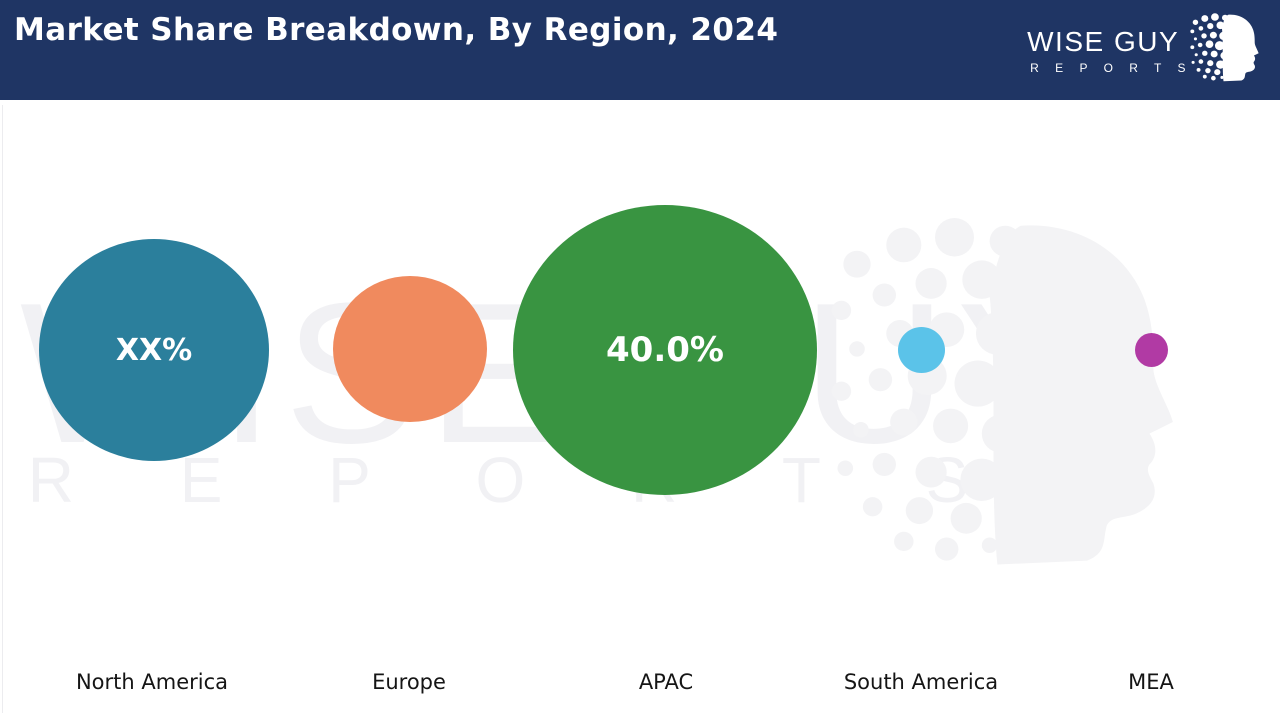  What do you see at coordinates (921, 682) in the screenshot?
I see `category-label-south-america: South America` at bounding box center [921, 682].